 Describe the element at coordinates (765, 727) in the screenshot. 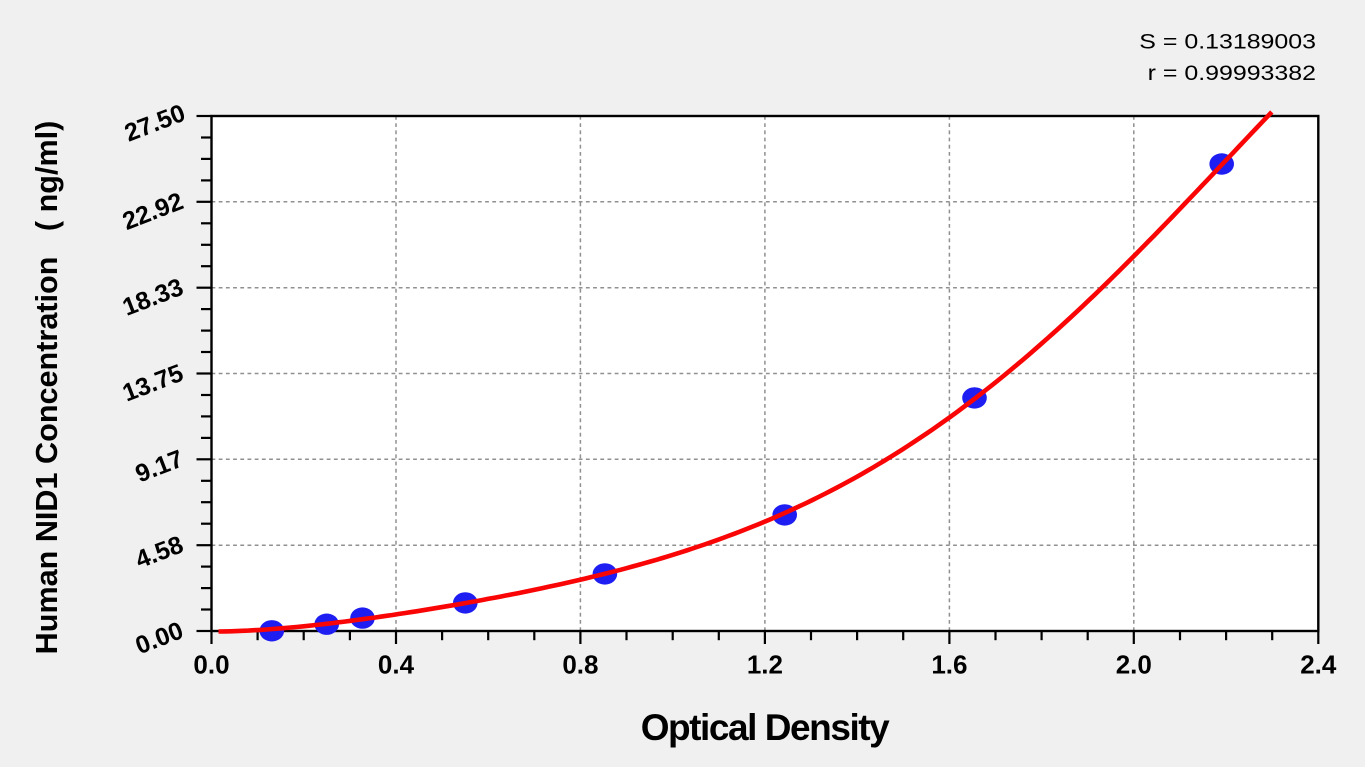

I see `svg-text: Optical Density` at that location.